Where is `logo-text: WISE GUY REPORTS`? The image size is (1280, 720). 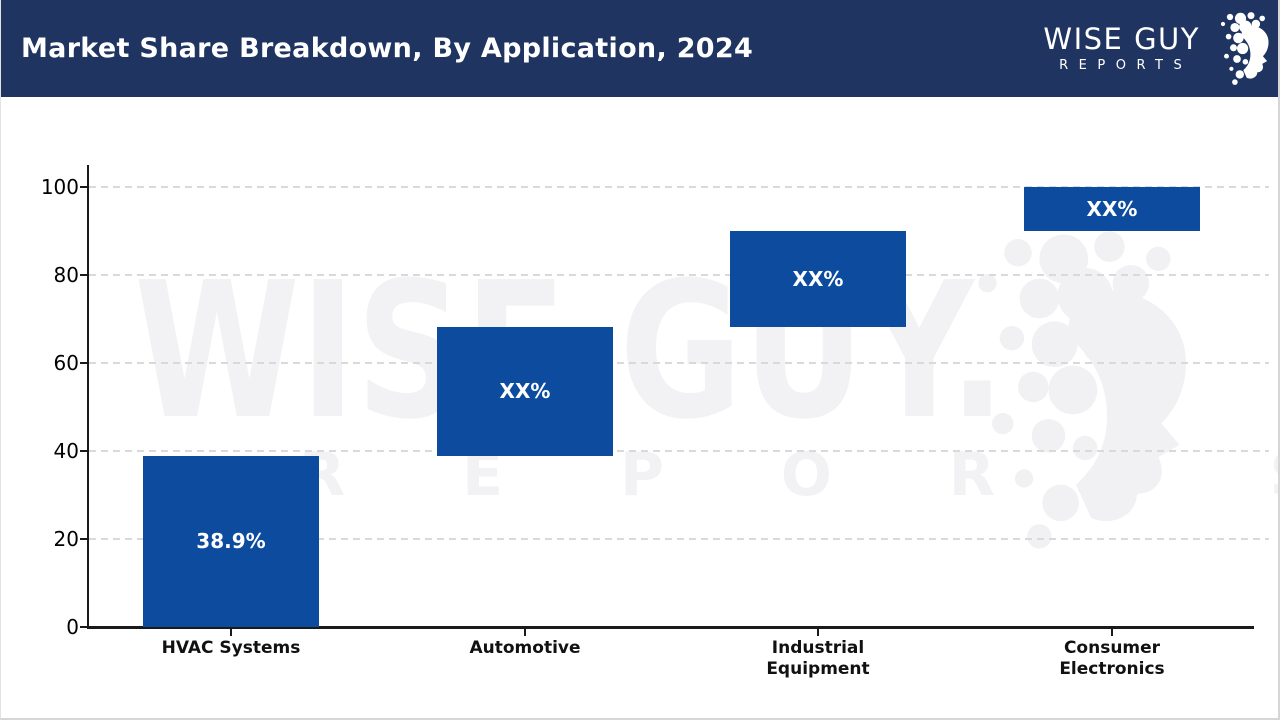 logo-text: WISE GUY REPORTS is located at coordinates (1121, 47).